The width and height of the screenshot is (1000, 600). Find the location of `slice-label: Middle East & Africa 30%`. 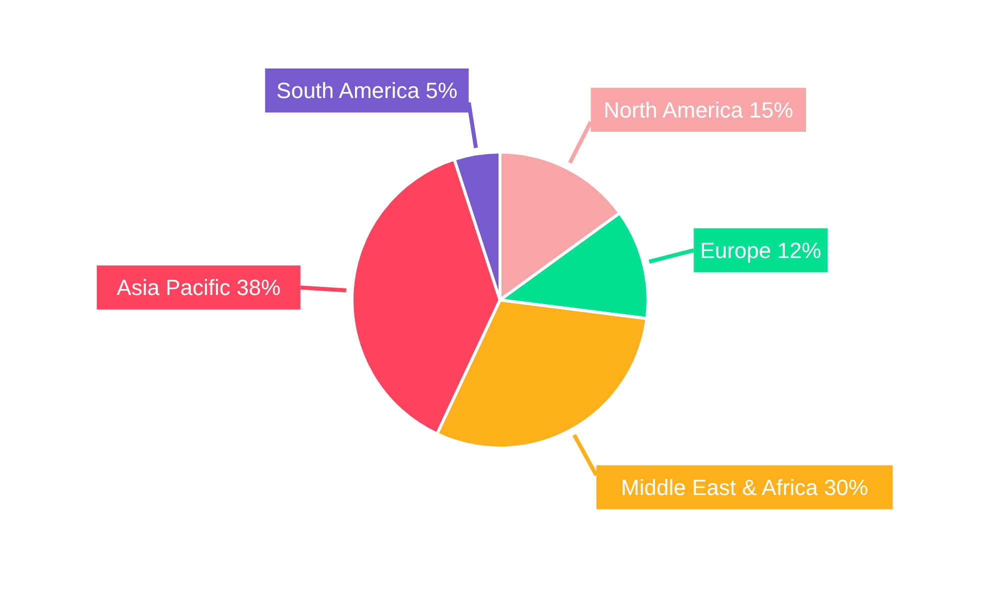

slice-label: Middle East & Africa 30% is located at coordinates (744, 487).